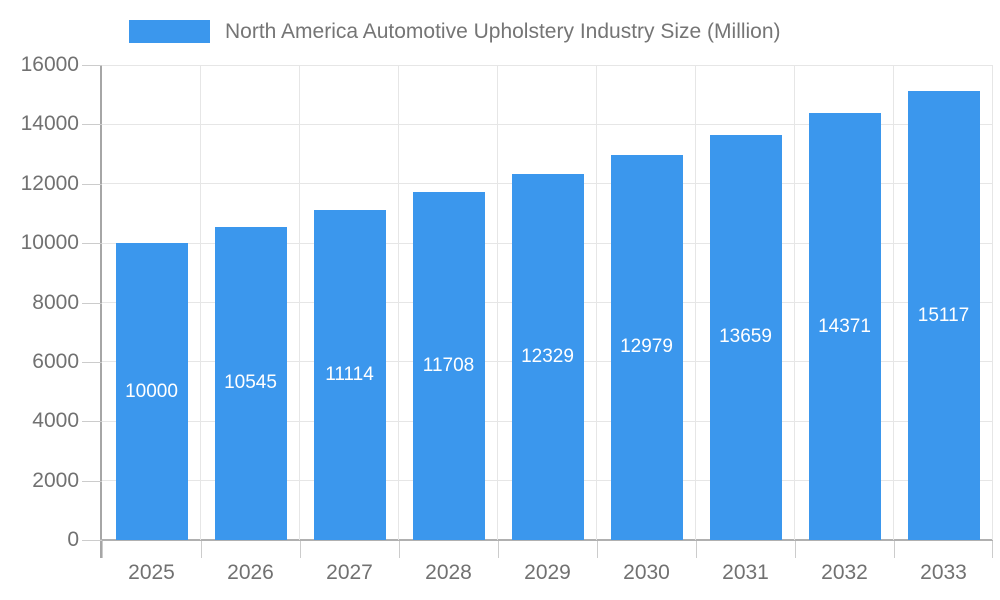  I want to click on bar-value-label: 12329, so click(547, 356).